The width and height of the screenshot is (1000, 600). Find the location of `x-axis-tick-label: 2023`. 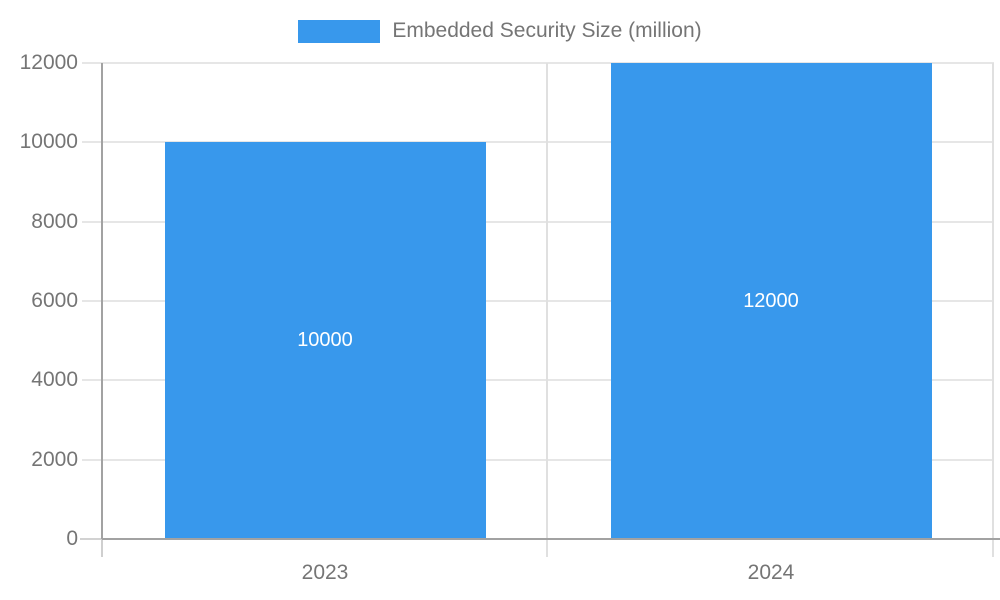

x-axis-tick-label: 2023 is located at coordinates (325, 572).